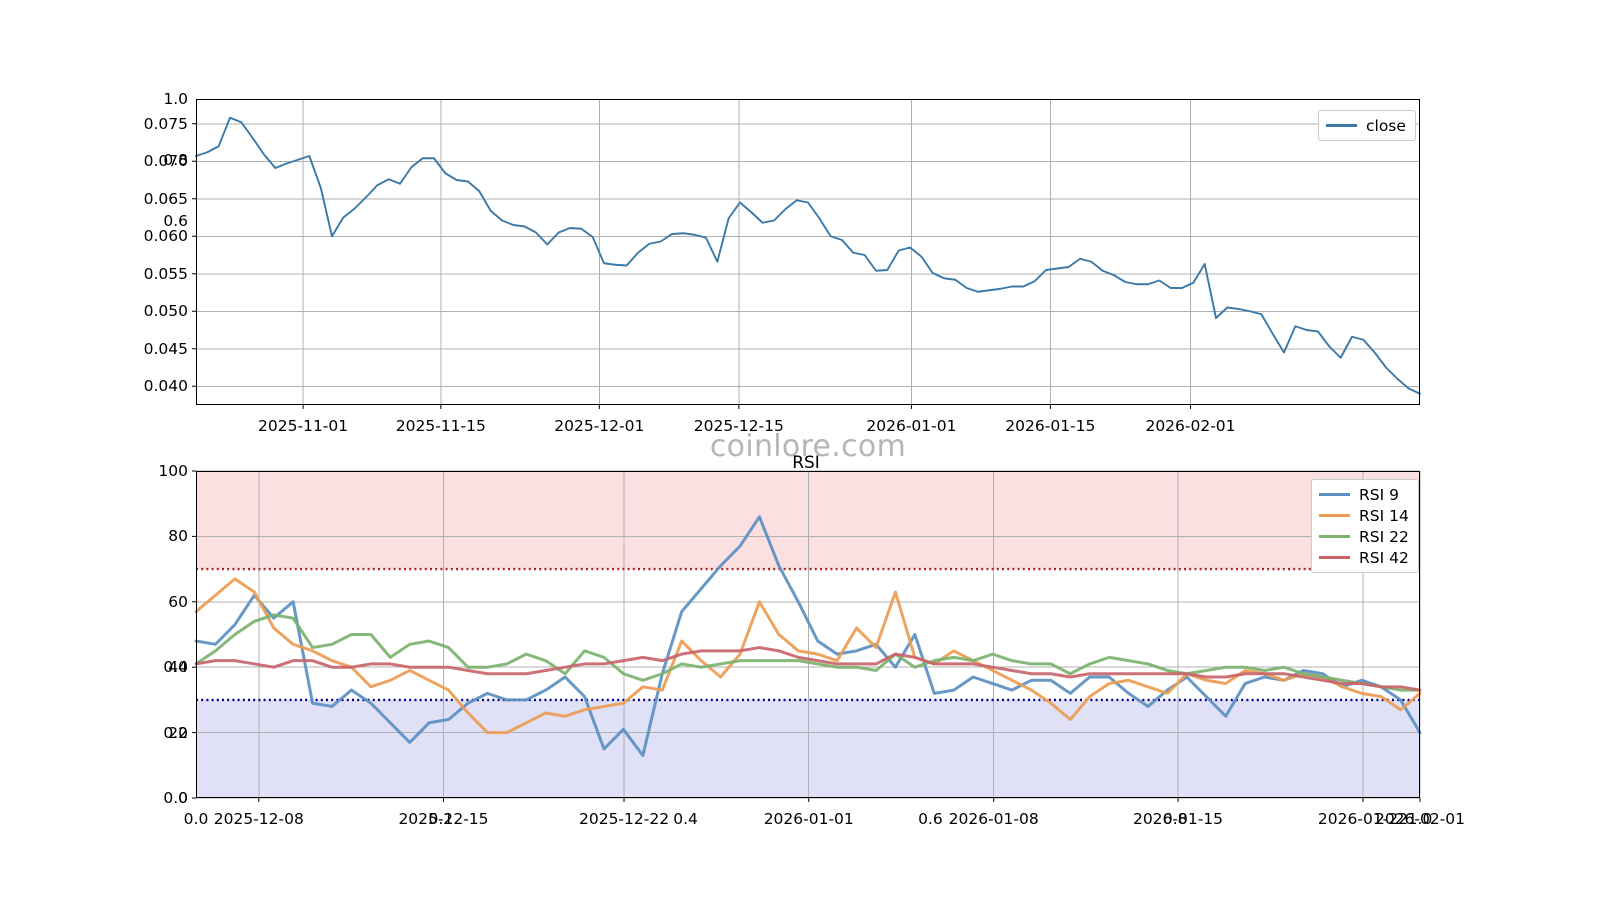  I want to click on rsi42-line-swatch, so click(1334, 557).